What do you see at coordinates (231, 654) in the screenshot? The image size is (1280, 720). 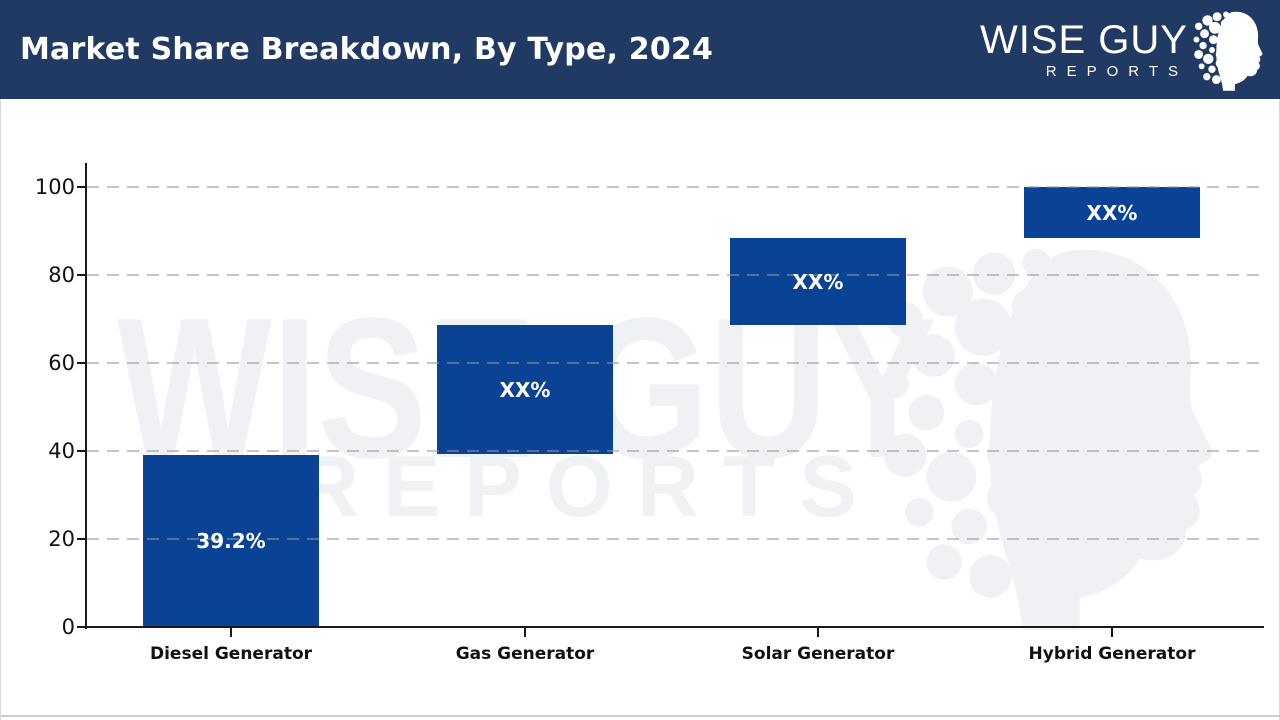 I see `x-category-label-diesel-generator: Diesel Generator` at bounding box center [231, 654].